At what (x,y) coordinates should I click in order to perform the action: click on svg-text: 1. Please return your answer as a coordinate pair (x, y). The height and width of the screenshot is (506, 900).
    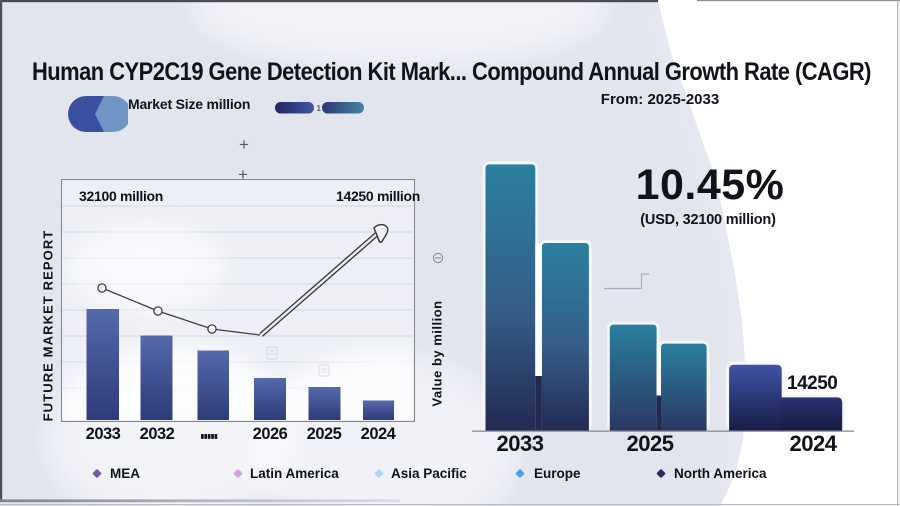
    Looking at the image, I should click on (319, 108).